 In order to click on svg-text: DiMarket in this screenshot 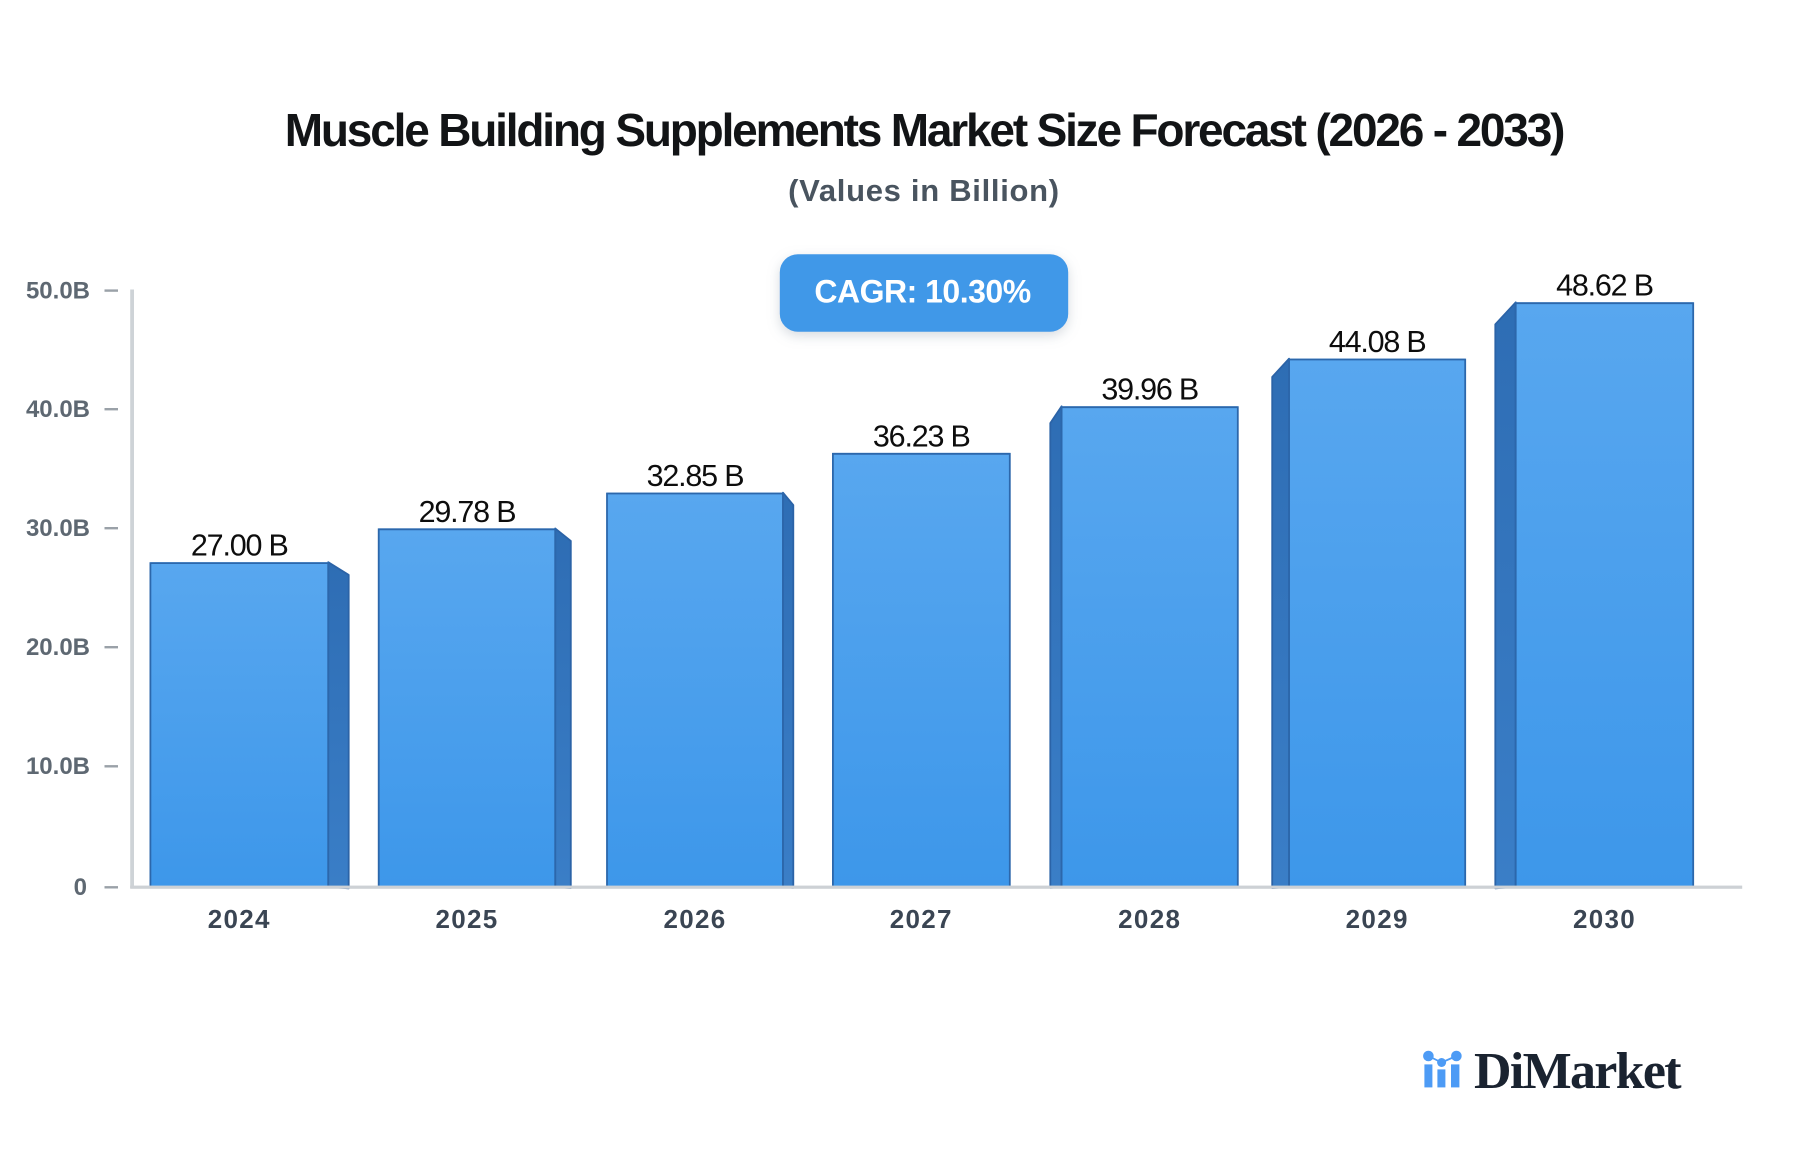, I will do `click(1578, 1071)`.